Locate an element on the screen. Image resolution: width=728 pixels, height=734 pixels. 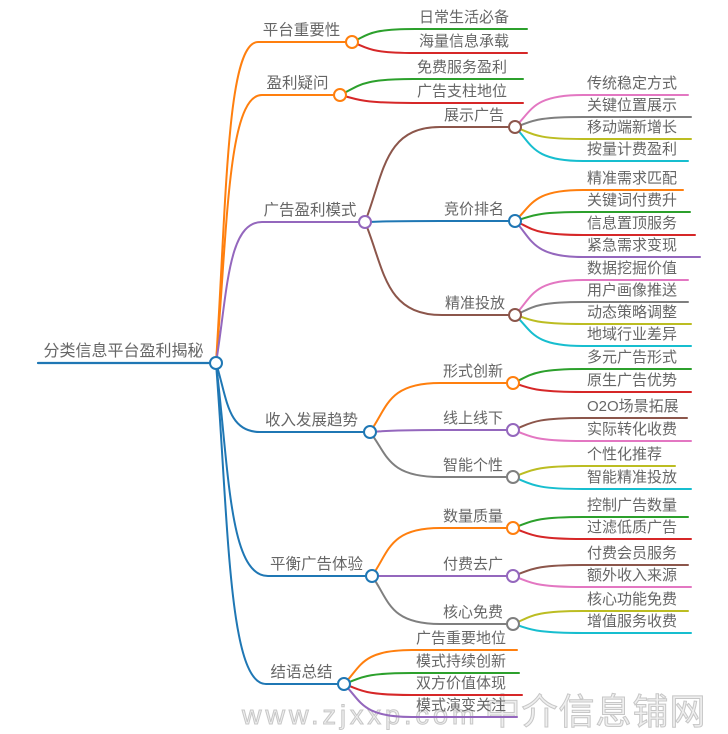
branch-node: 展示广告 is located at coordinates (473, 115).